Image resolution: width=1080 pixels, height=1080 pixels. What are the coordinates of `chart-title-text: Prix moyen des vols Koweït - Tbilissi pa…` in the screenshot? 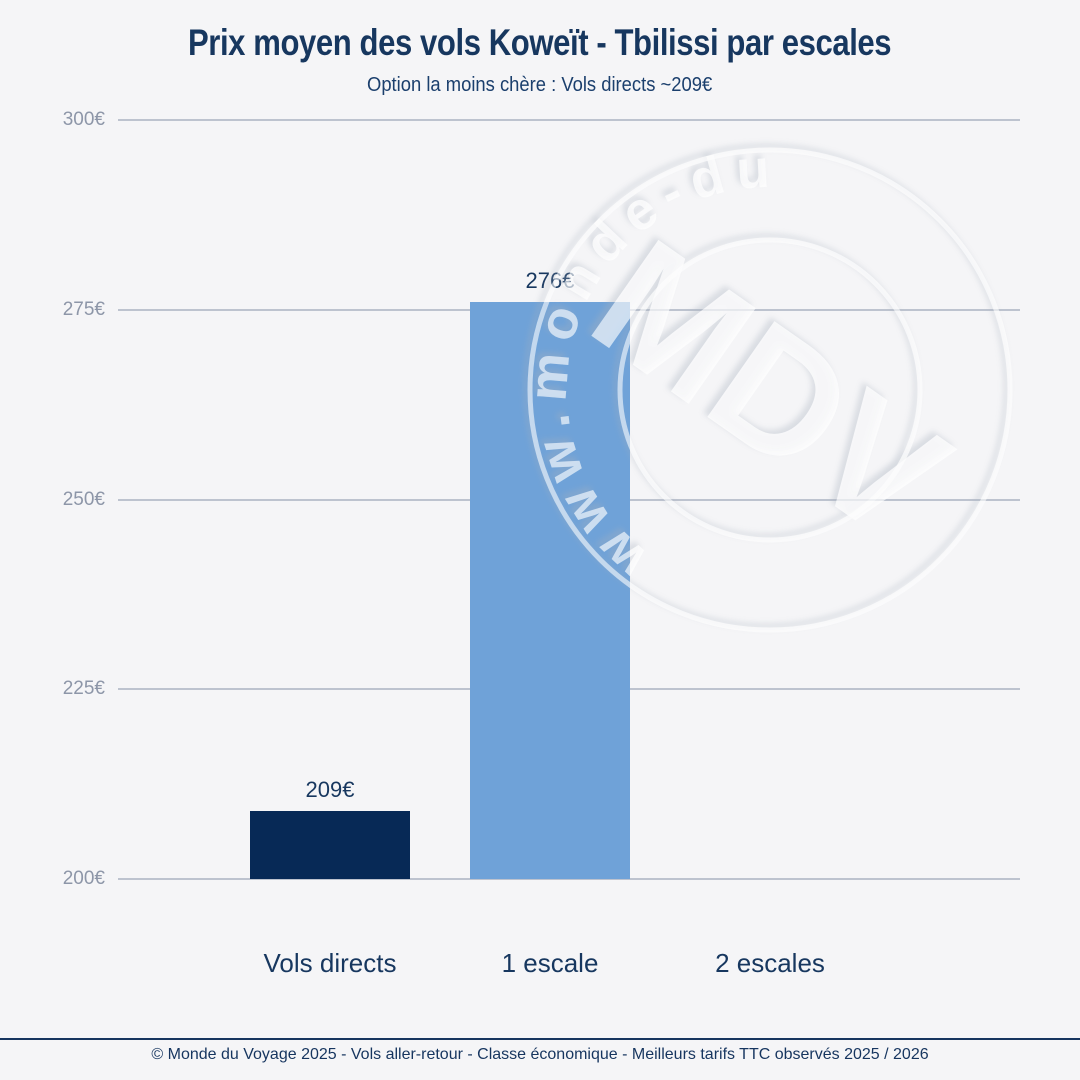 It's located at (540, 42).